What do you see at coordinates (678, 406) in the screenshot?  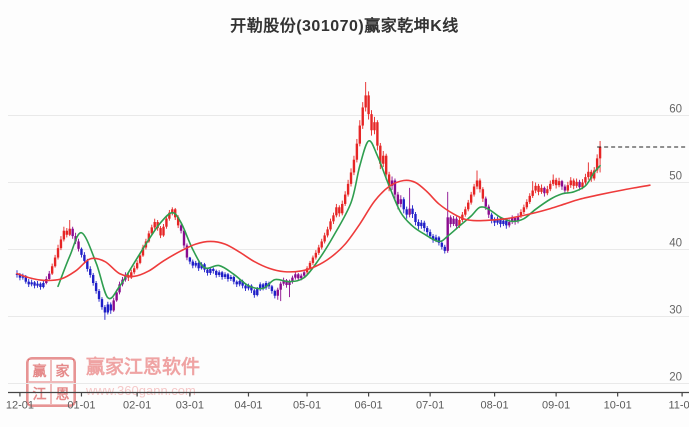 I see `x-tick-label: 11-01` at bounding box center [678, 406].